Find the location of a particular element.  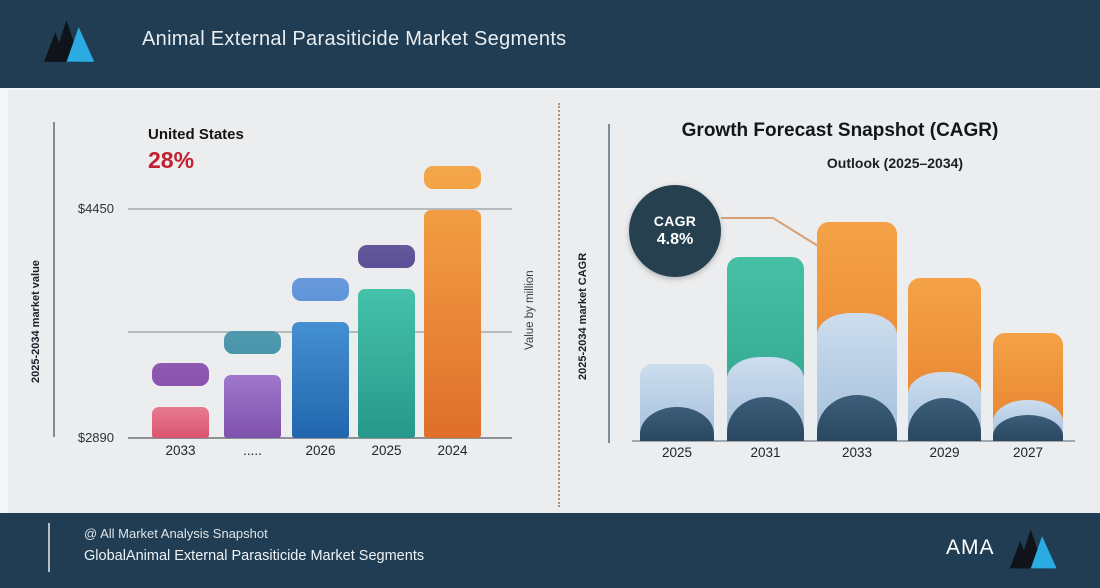

cagr-badge: CAGR 4.8% is located at coordinates (675, 231).